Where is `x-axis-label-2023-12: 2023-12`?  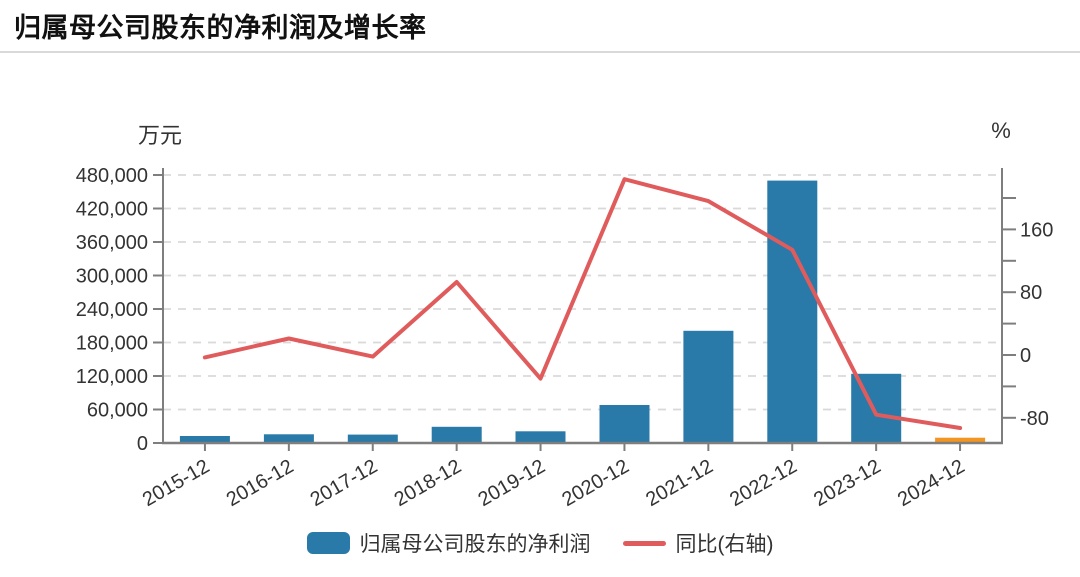
x-axis-label-2023-12: 2023-12 is located at coordinates (847, 483).